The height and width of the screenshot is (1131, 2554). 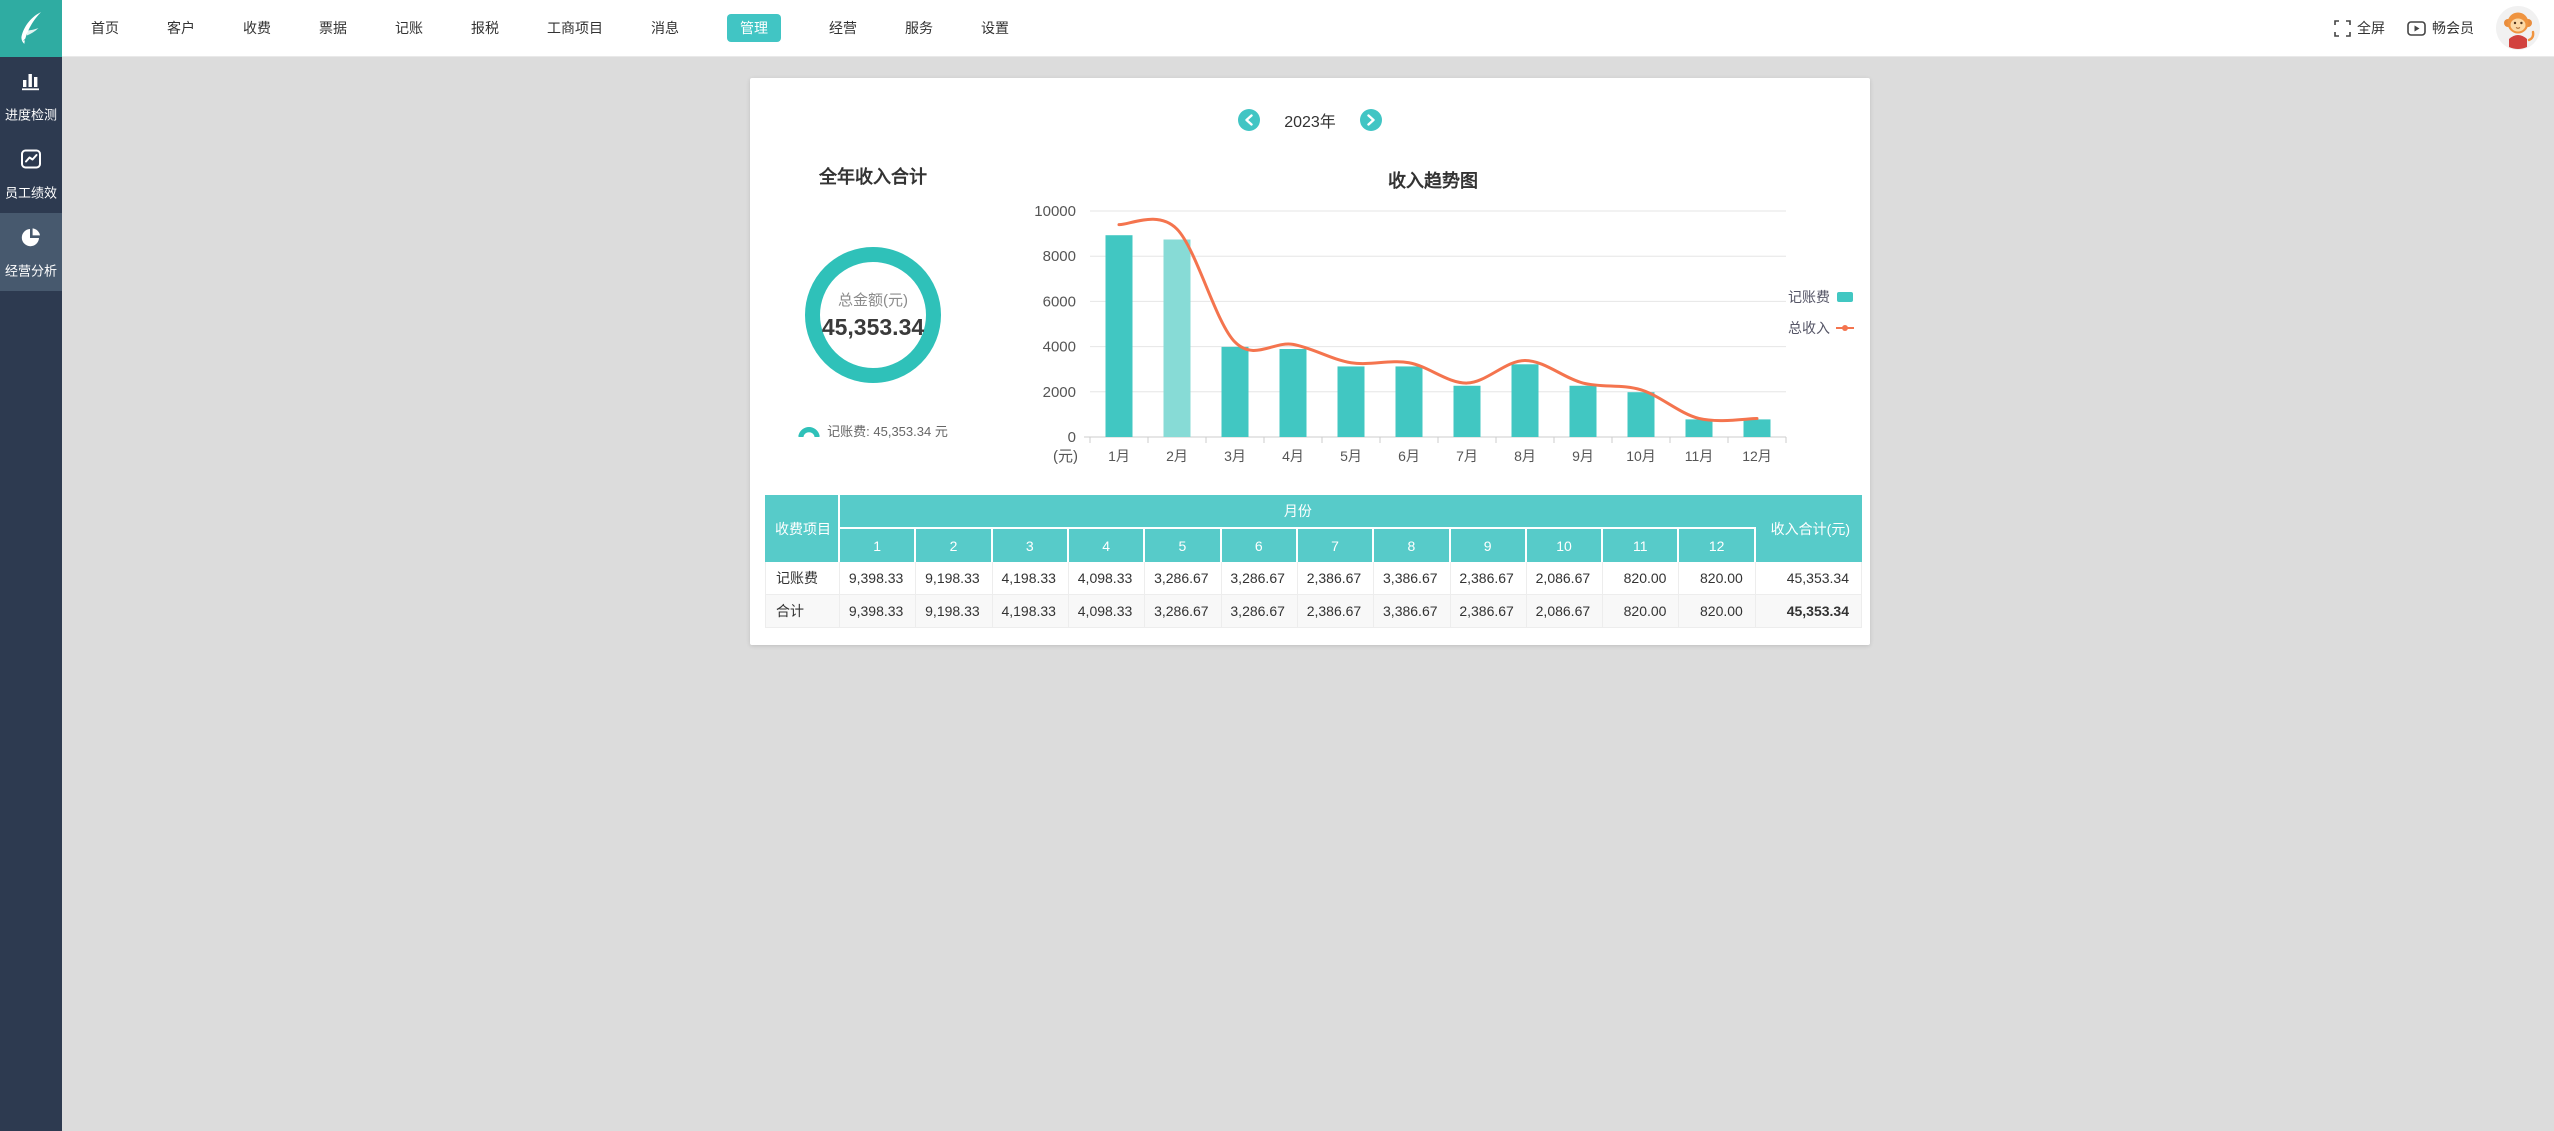 I want to click on legend-item-记账费: 记账费, so click(x=1820, y=297).